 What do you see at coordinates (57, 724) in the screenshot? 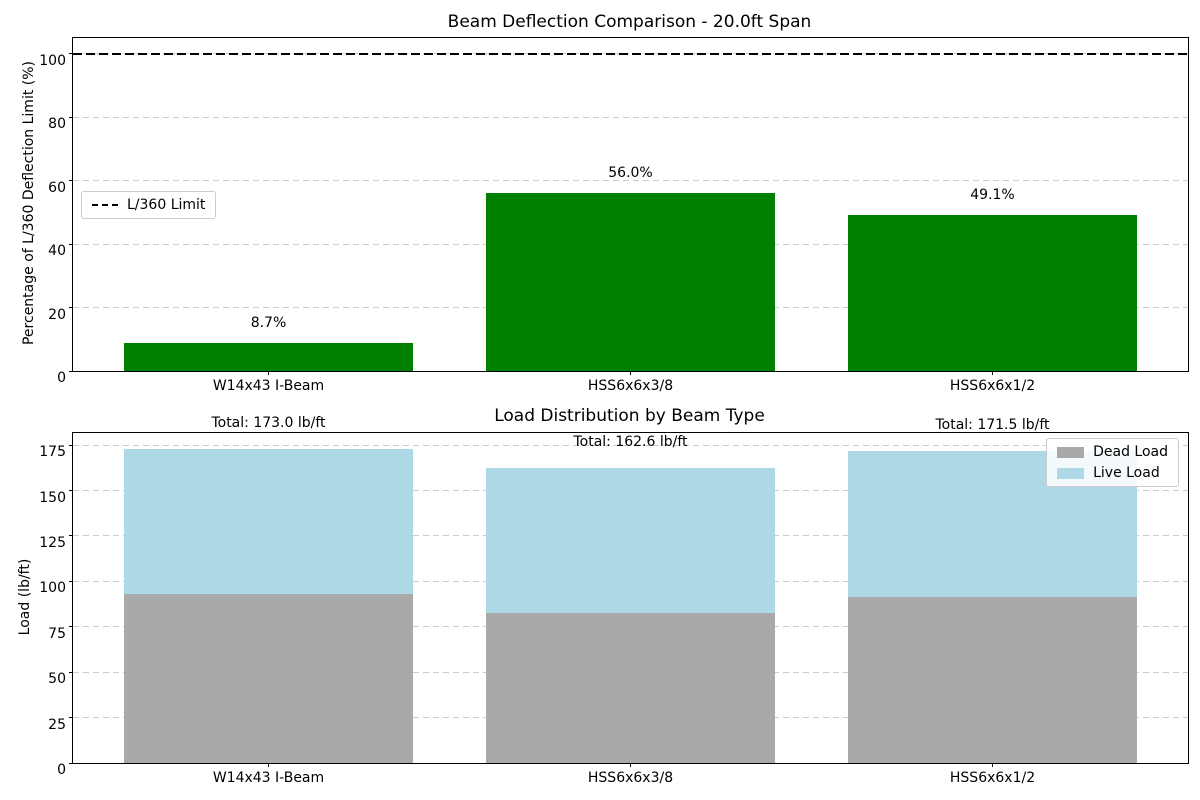
I see `y-tick-label: 25` at bounding box center [57, 724].